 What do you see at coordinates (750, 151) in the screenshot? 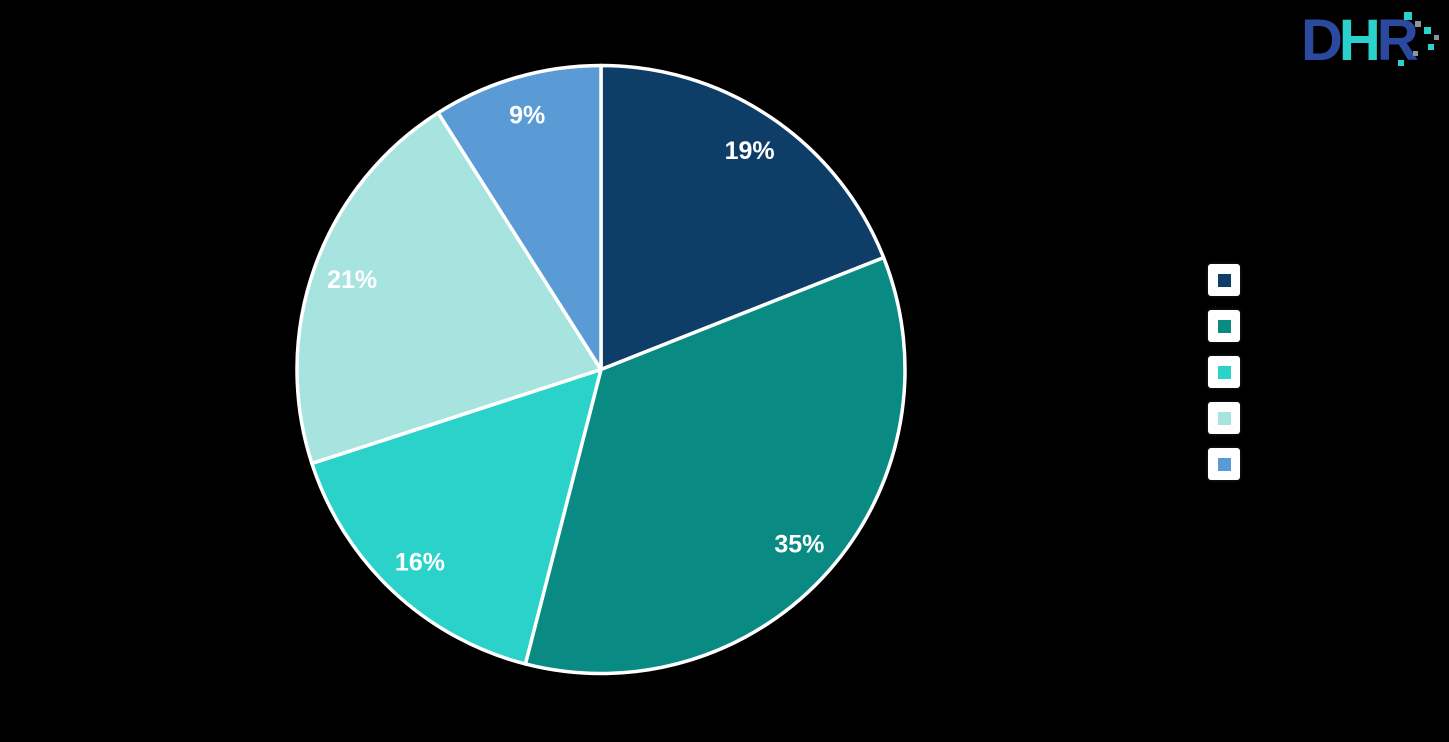
I see `pie-slice-label-0: 19%` at bounding box center [750, 151].